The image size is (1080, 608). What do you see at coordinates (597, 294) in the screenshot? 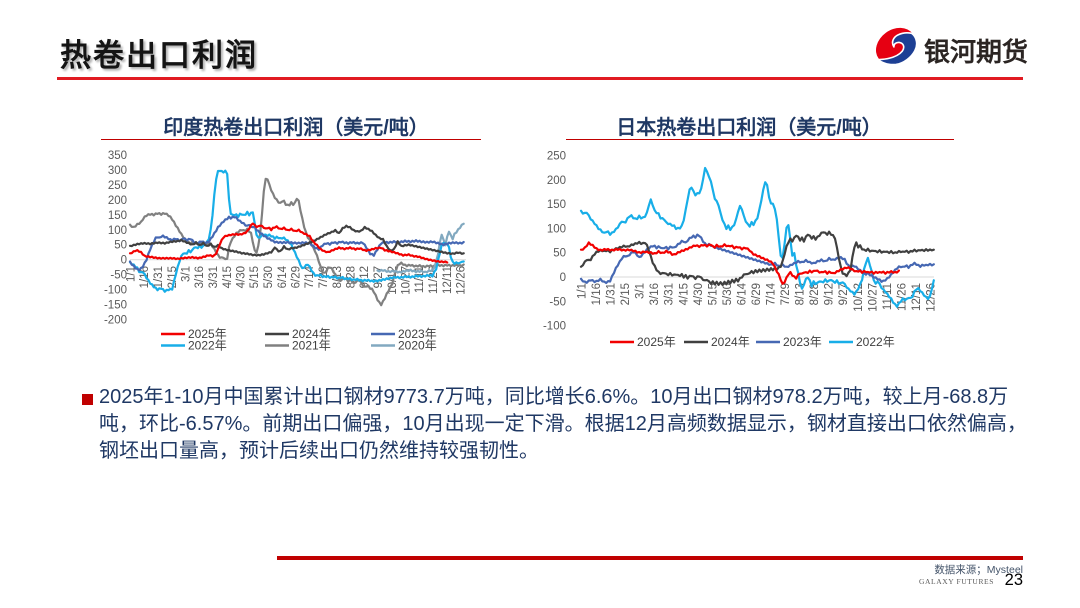
I see `svg-text: 1/16` at bounding box center [597, 294].